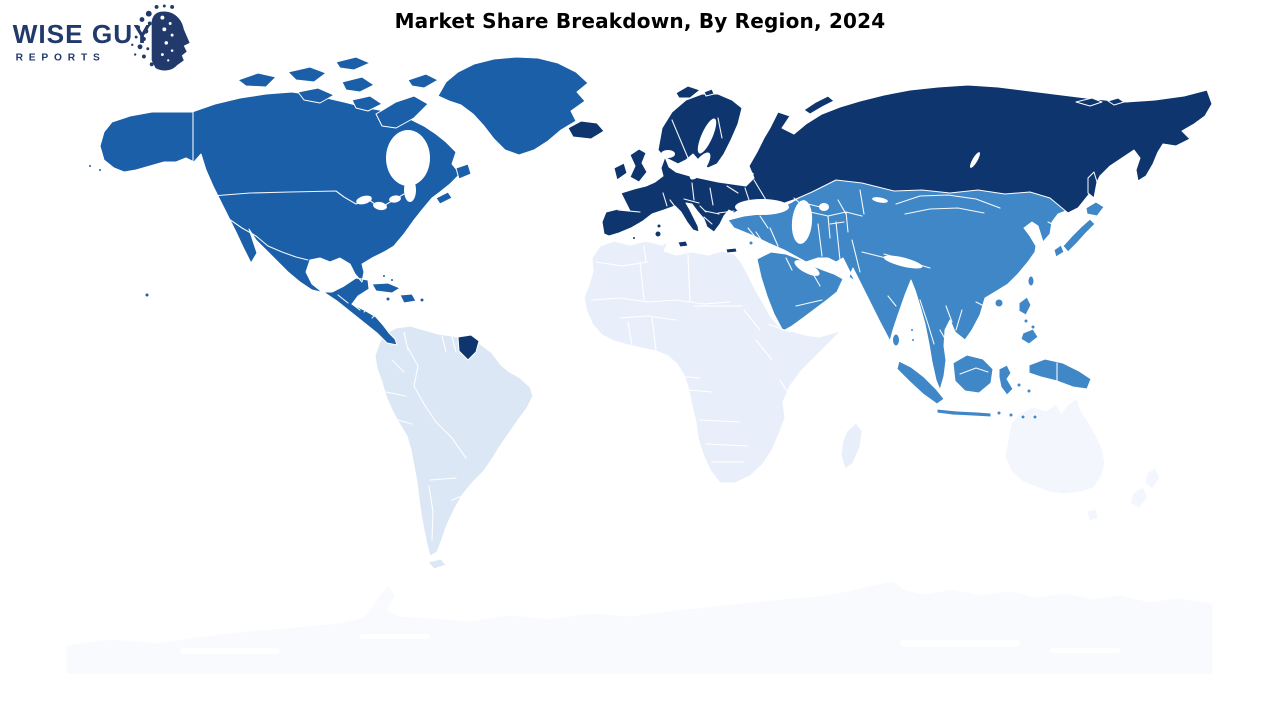  What do you see at coordinates (974, 371) in the screenshot?
I see `borneo-border` at bounding box center [974, 371].